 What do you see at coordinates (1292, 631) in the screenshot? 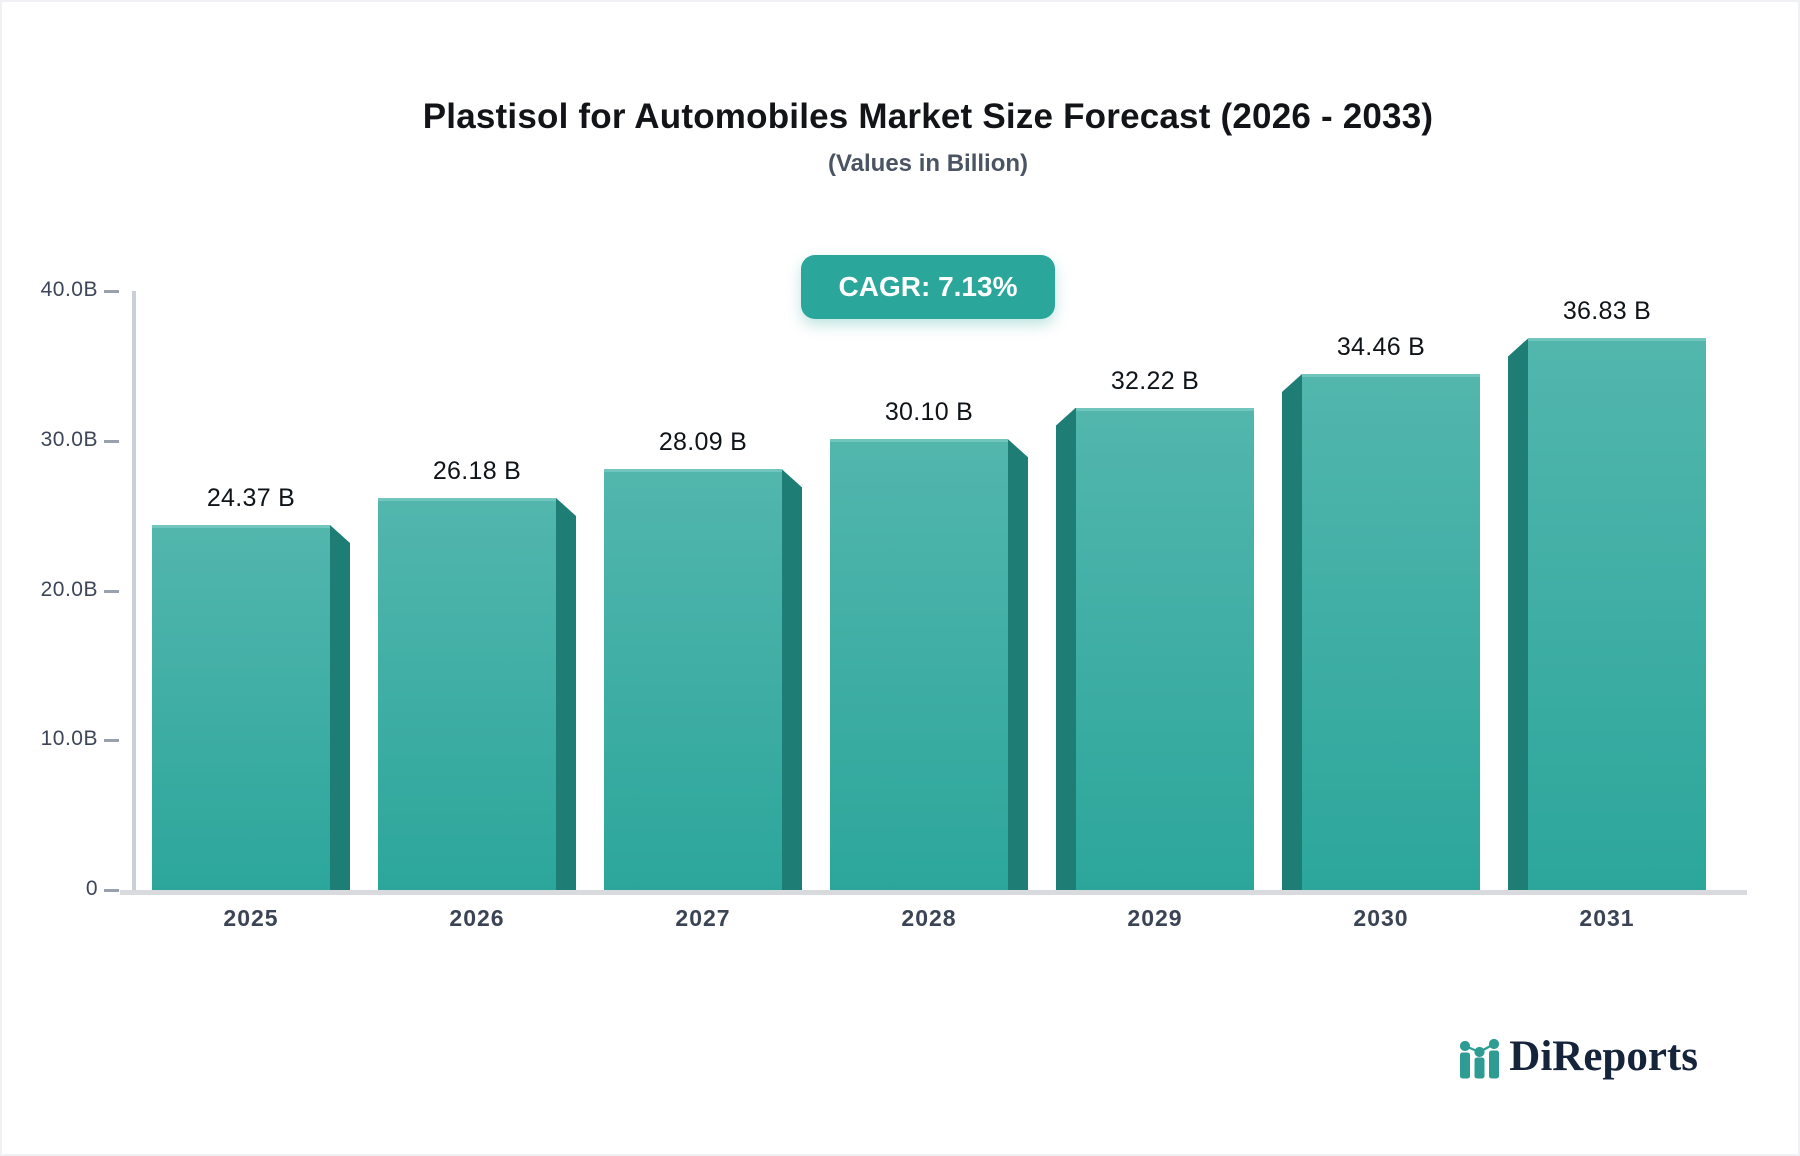
I see `bar-side-2030` at bounding box center [1292, 631].